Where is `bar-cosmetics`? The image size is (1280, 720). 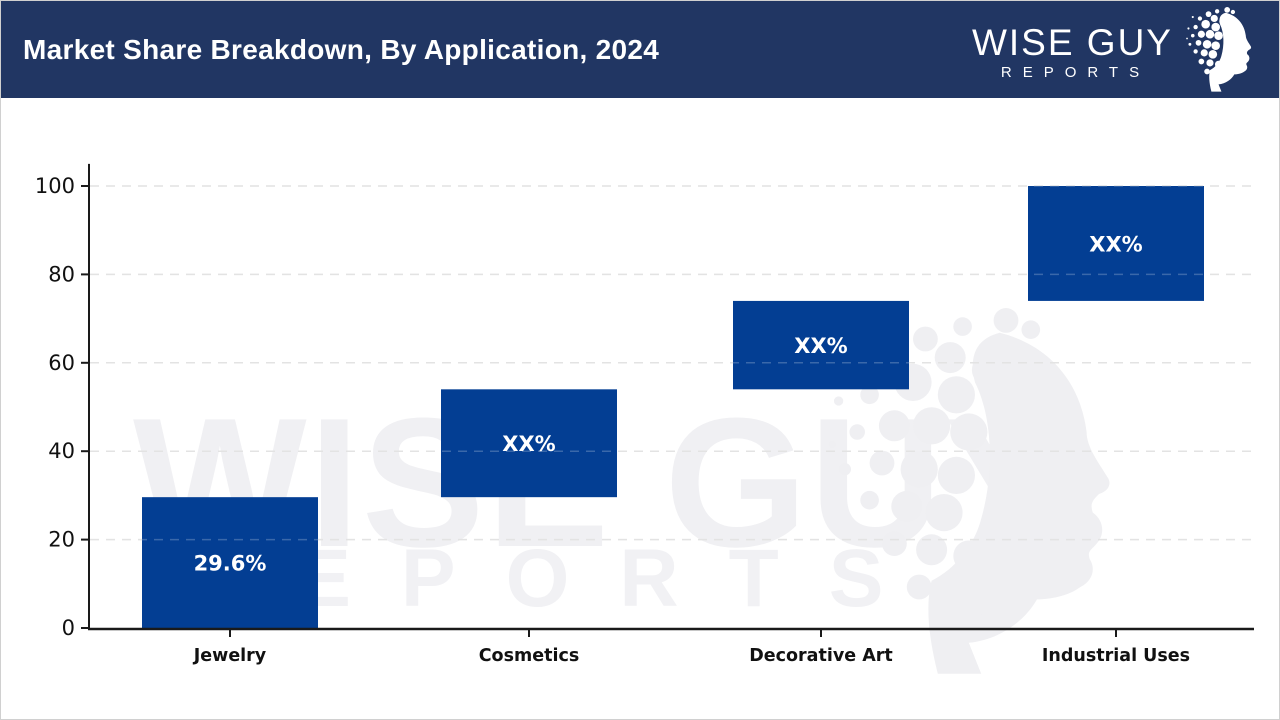
bar-cosmetics is located at coordinates (529, 443).